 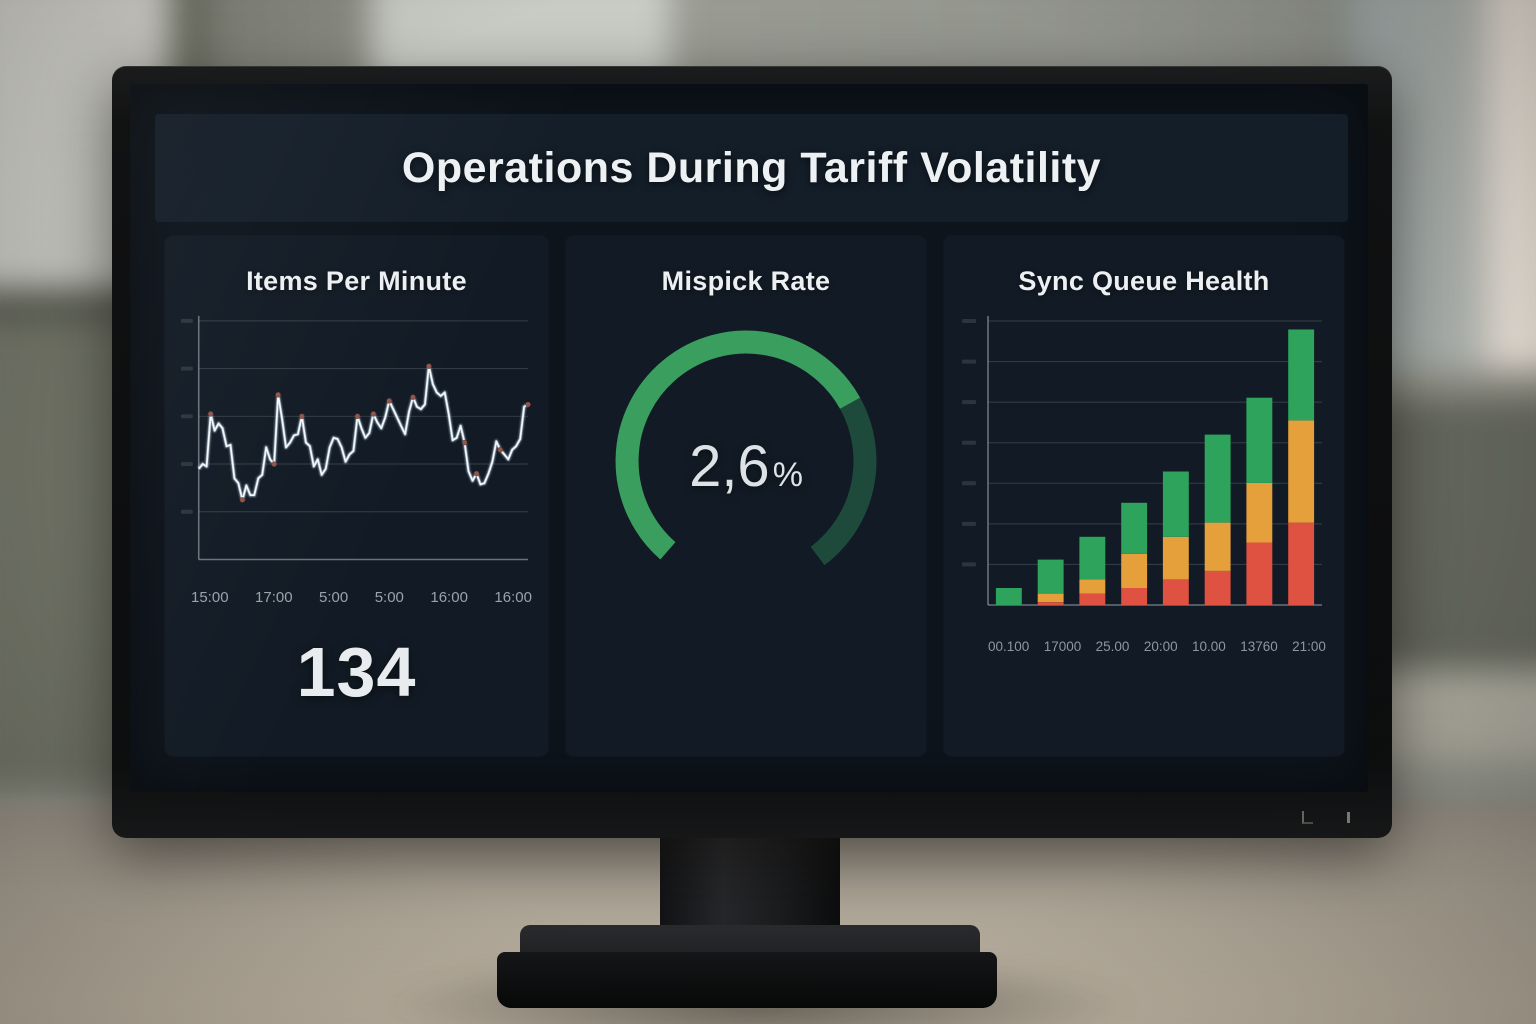 What do you see at coordinates (746, 281) in the screenshot?
I see `panel-title-mispick-rate: Mispick Rate` at bounding box center [746, 281].